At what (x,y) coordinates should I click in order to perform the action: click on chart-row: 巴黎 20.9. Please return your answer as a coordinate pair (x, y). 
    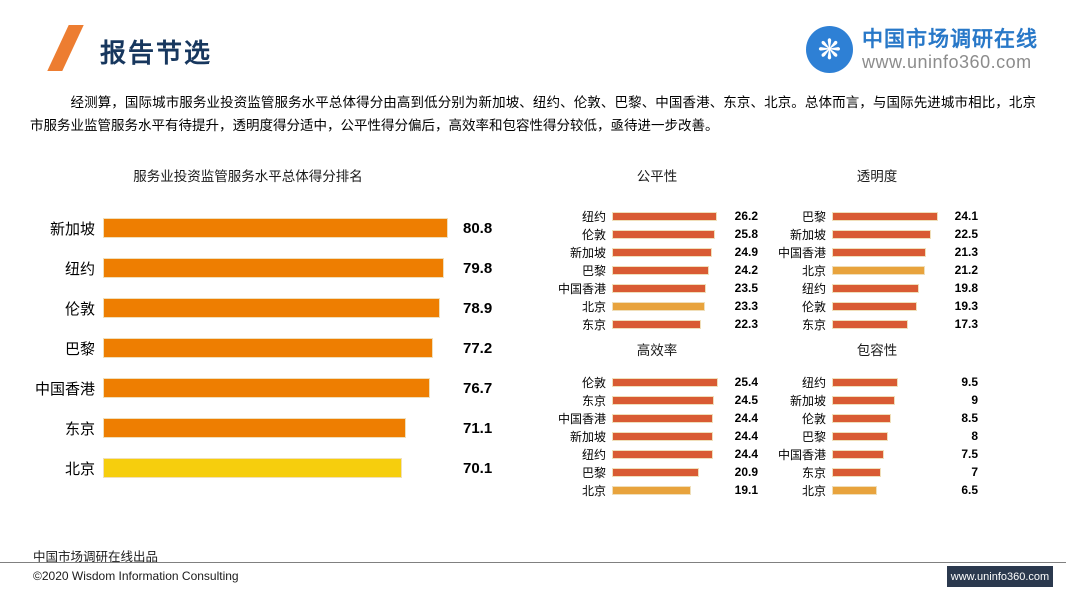
    Looking at the image, I should click on (657, 472).